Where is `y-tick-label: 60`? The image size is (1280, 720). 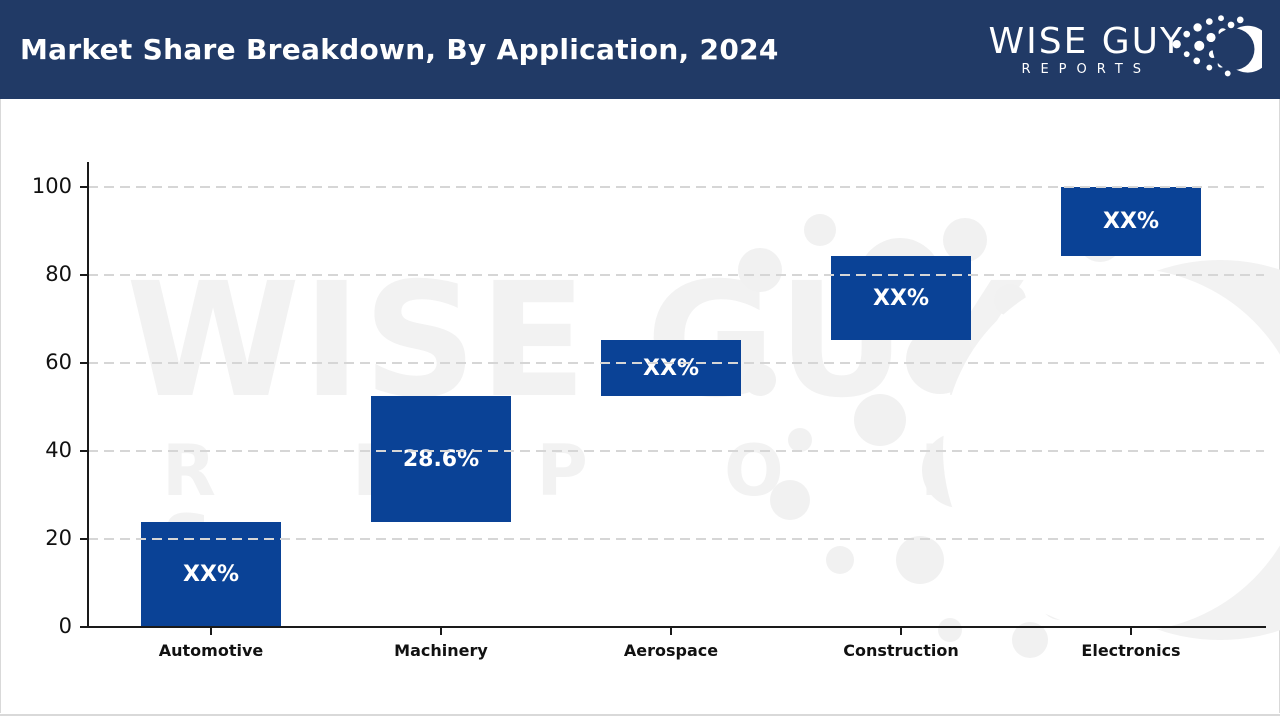 y-tick-label: 60 is located at coordinates (58, 362).